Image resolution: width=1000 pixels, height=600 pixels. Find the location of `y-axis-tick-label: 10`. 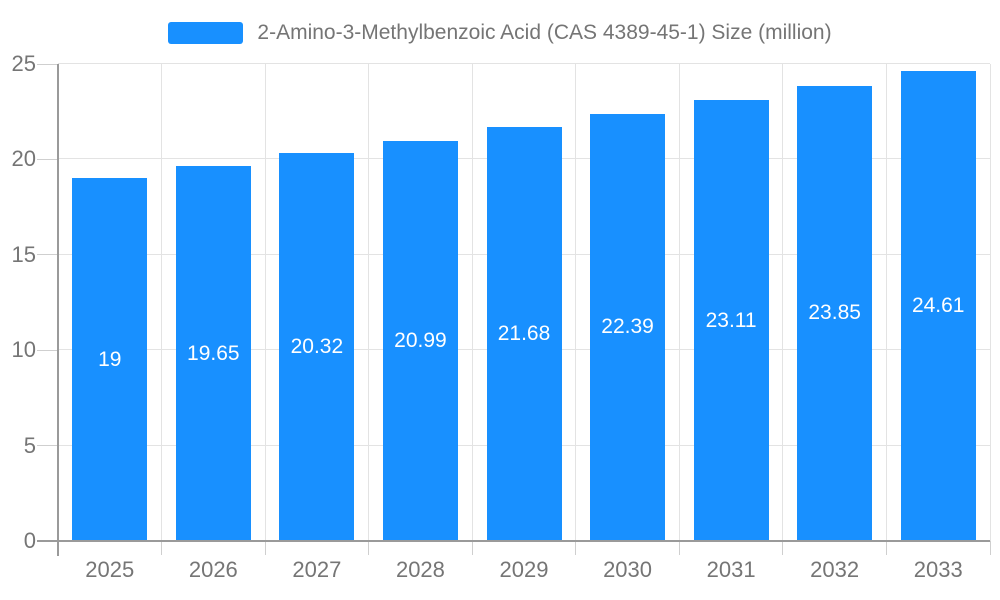

y-axis-tick-label: 10 is located at coordinates (23, 350).